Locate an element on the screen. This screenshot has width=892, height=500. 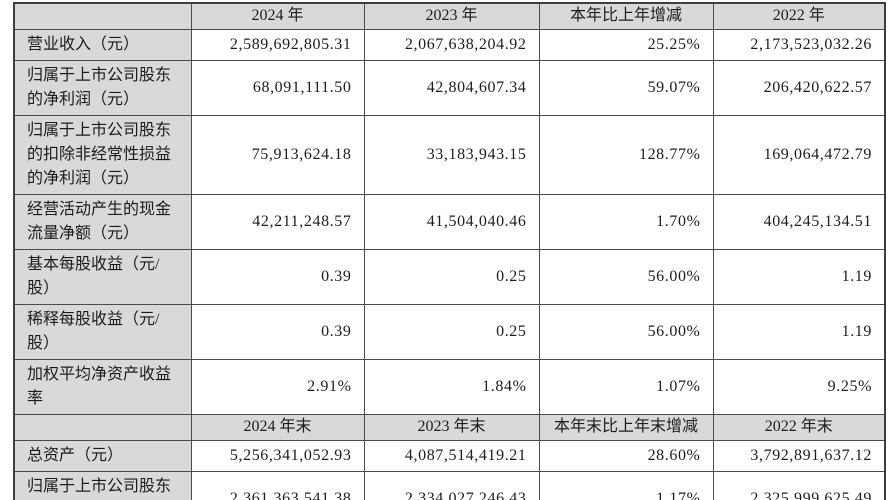
value-2024: 2.91% is located at coordinates (277, 386).